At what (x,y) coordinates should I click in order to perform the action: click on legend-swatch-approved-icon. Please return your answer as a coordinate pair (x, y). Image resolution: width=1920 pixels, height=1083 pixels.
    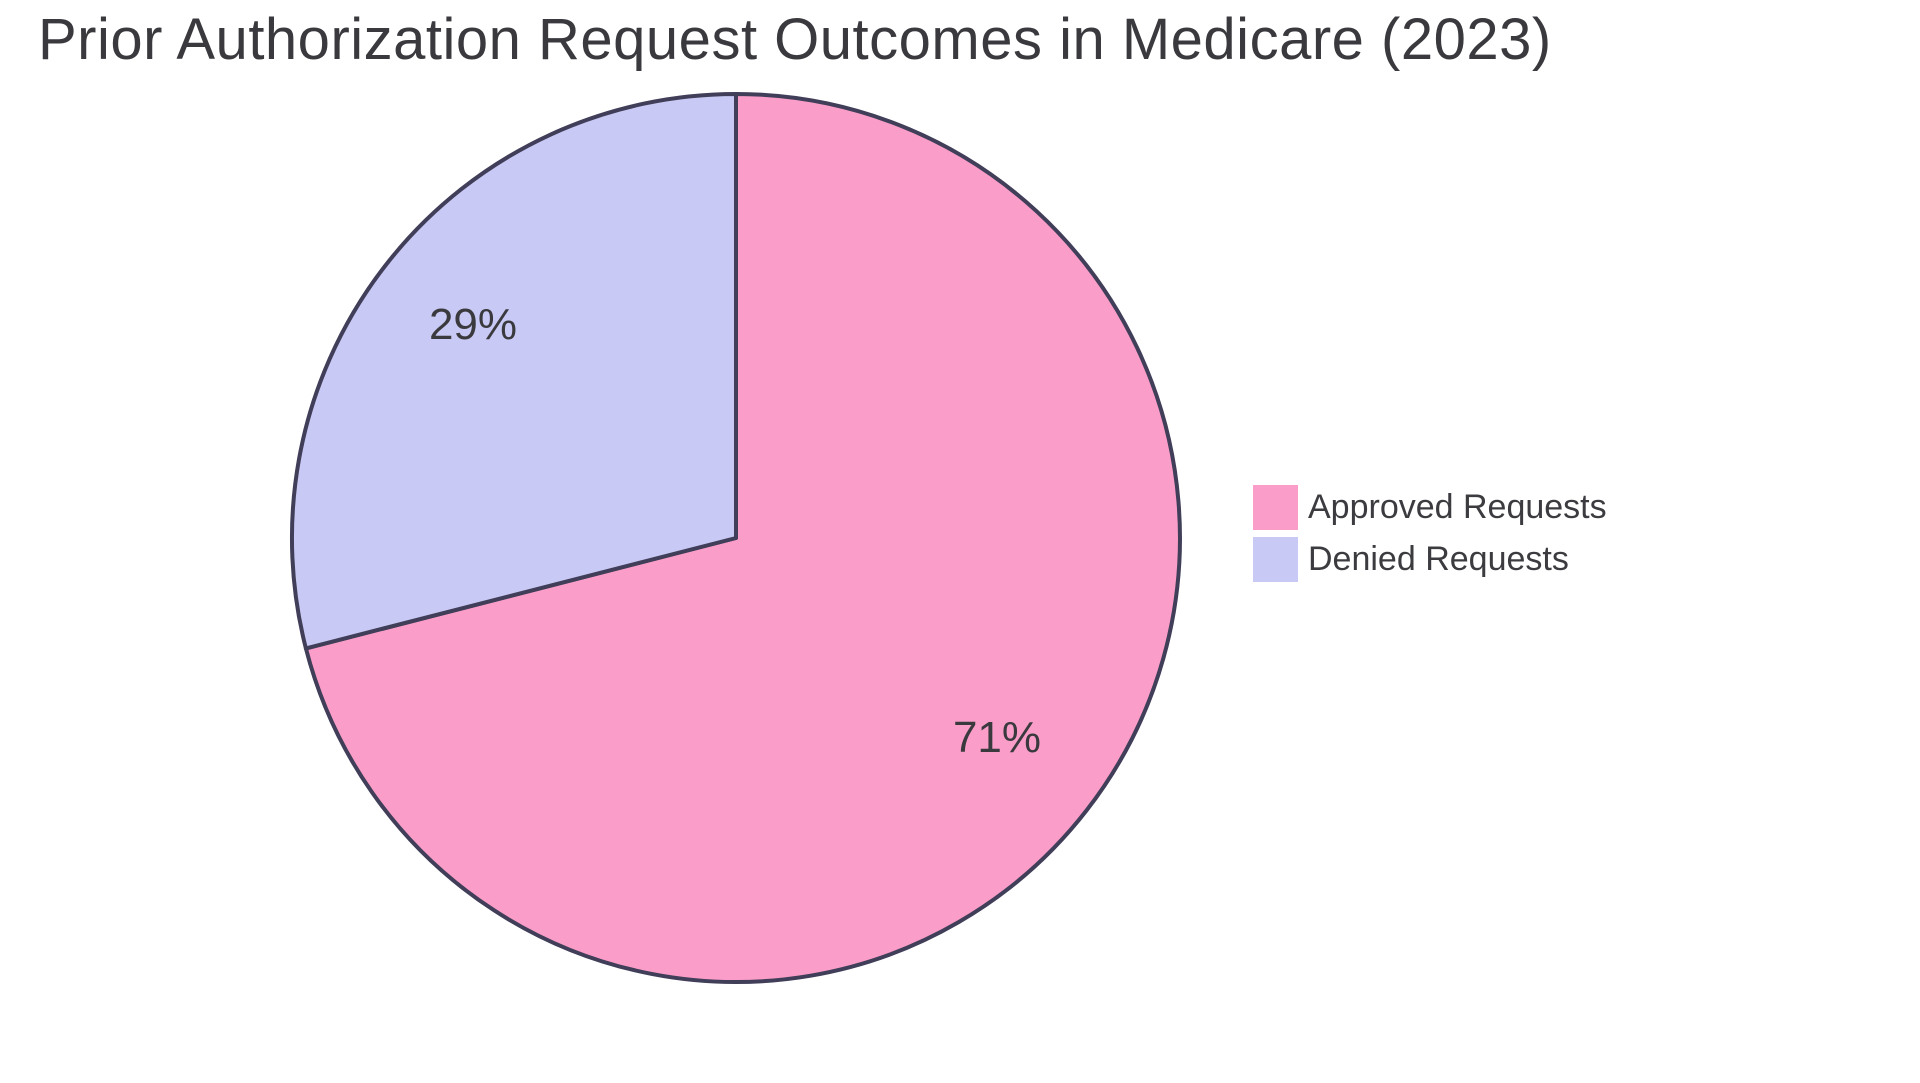
    Looking at the image, I should click on (1275, 507).